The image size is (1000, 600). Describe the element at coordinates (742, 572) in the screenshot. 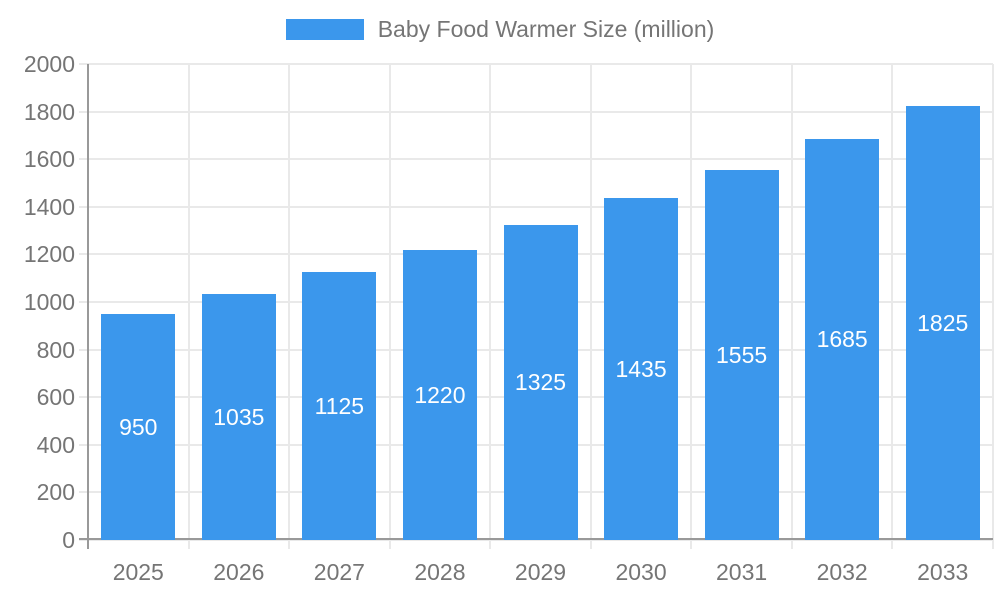

I see `x-axis-label: 2031` at that location.